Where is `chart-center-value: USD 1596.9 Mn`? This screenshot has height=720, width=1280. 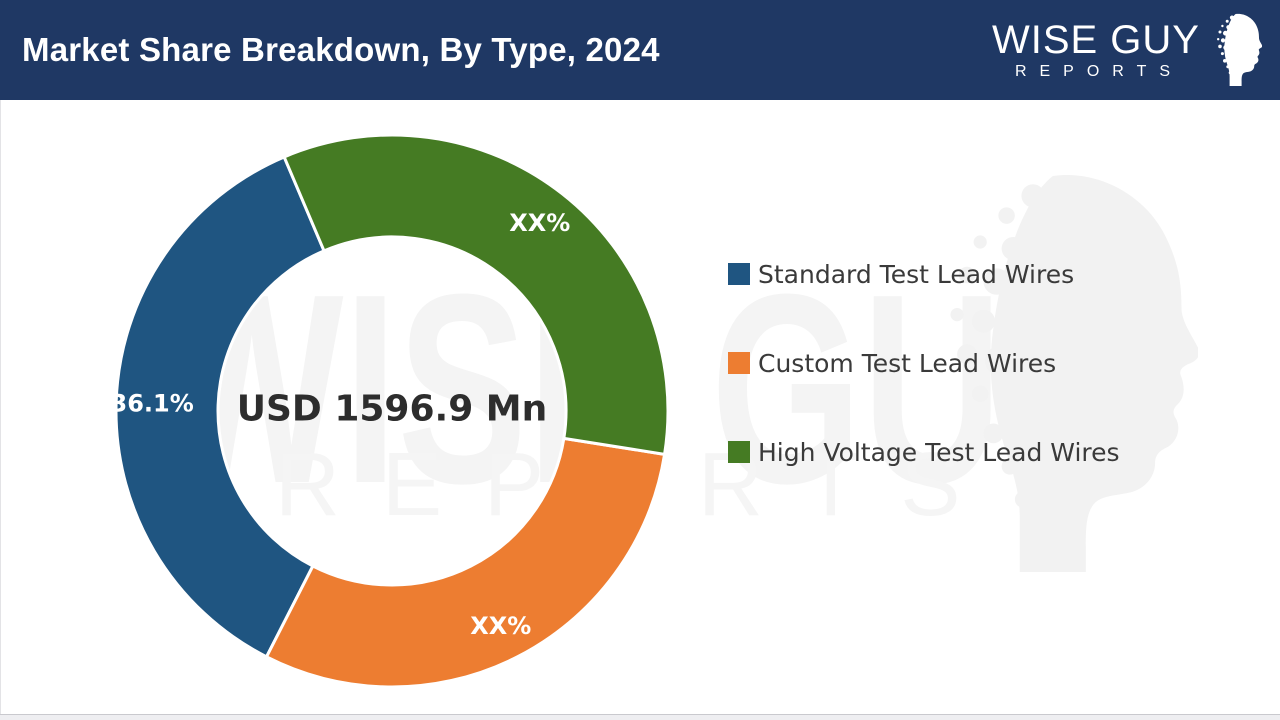 chart-center-value: USD 1596.9 Mn is located at coordinates (392, 409).